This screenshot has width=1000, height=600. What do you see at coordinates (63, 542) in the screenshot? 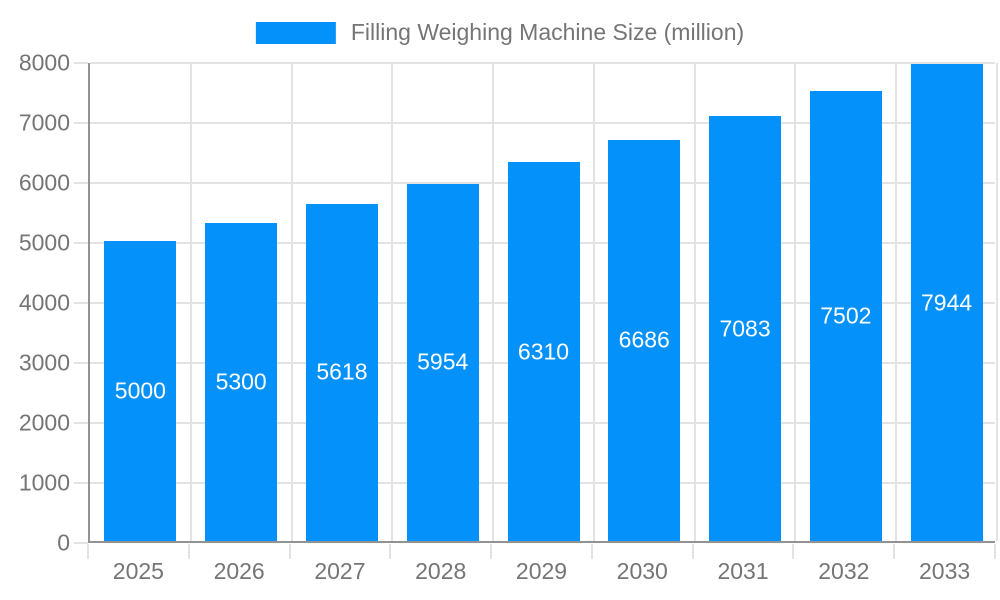
I see `y-axis-tick-label: 0` at bounding box center [63, 542].